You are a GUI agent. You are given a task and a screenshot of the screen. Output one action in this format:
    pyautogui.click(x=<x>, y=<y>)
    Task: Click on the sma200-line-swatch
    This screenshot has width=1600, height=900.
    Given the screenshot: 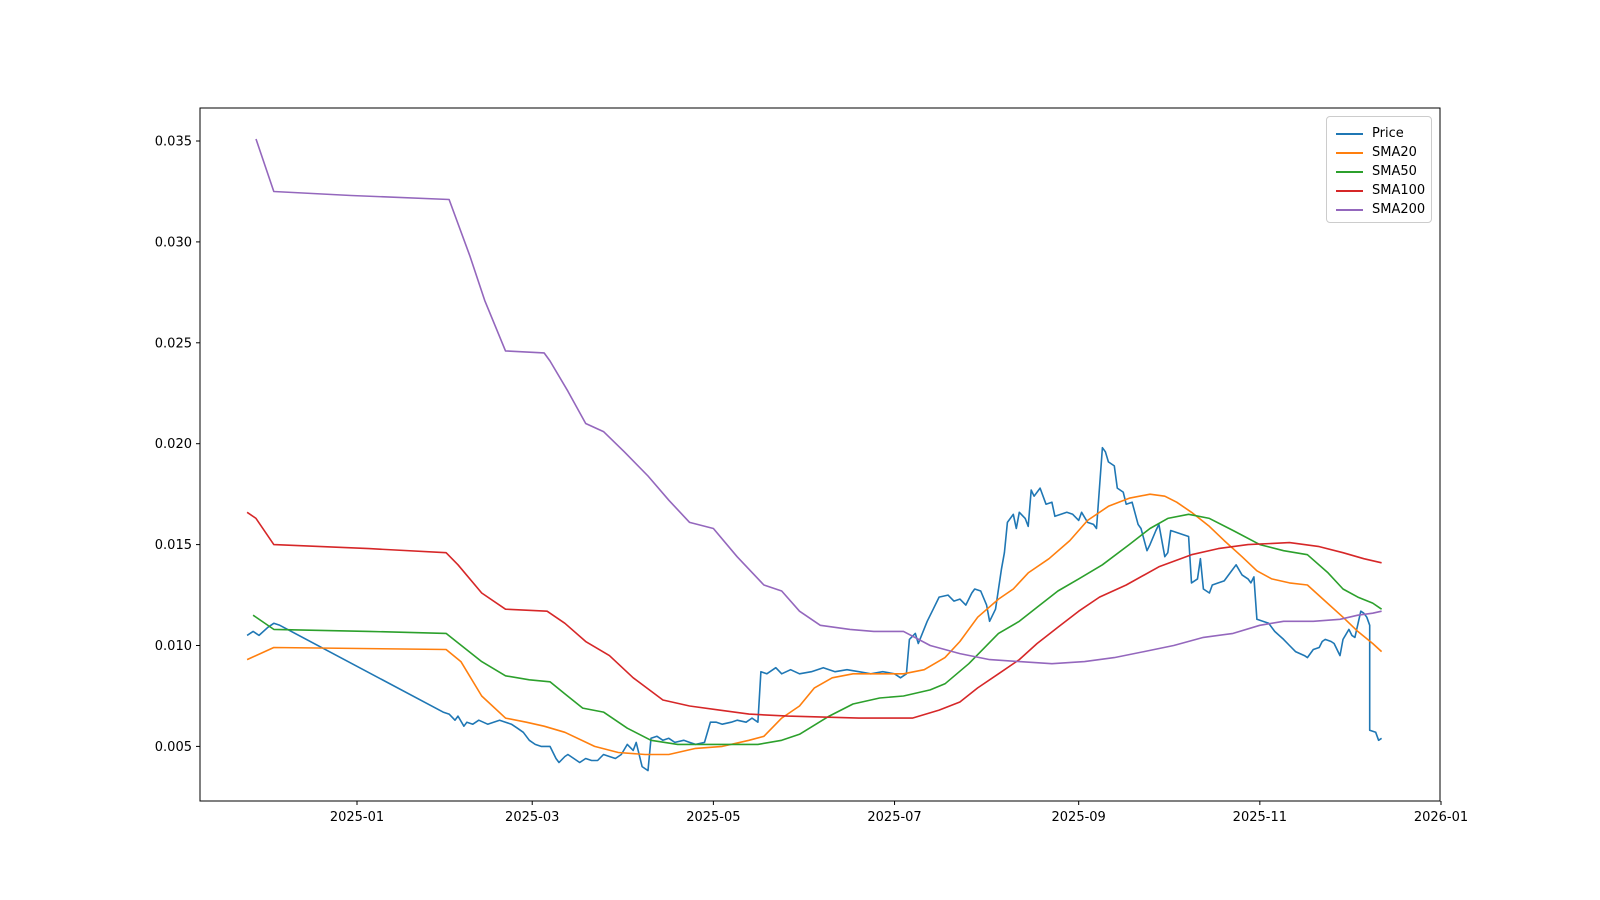 What is the action you would take?
    pyautogui.click(x=1349, y=209)
    